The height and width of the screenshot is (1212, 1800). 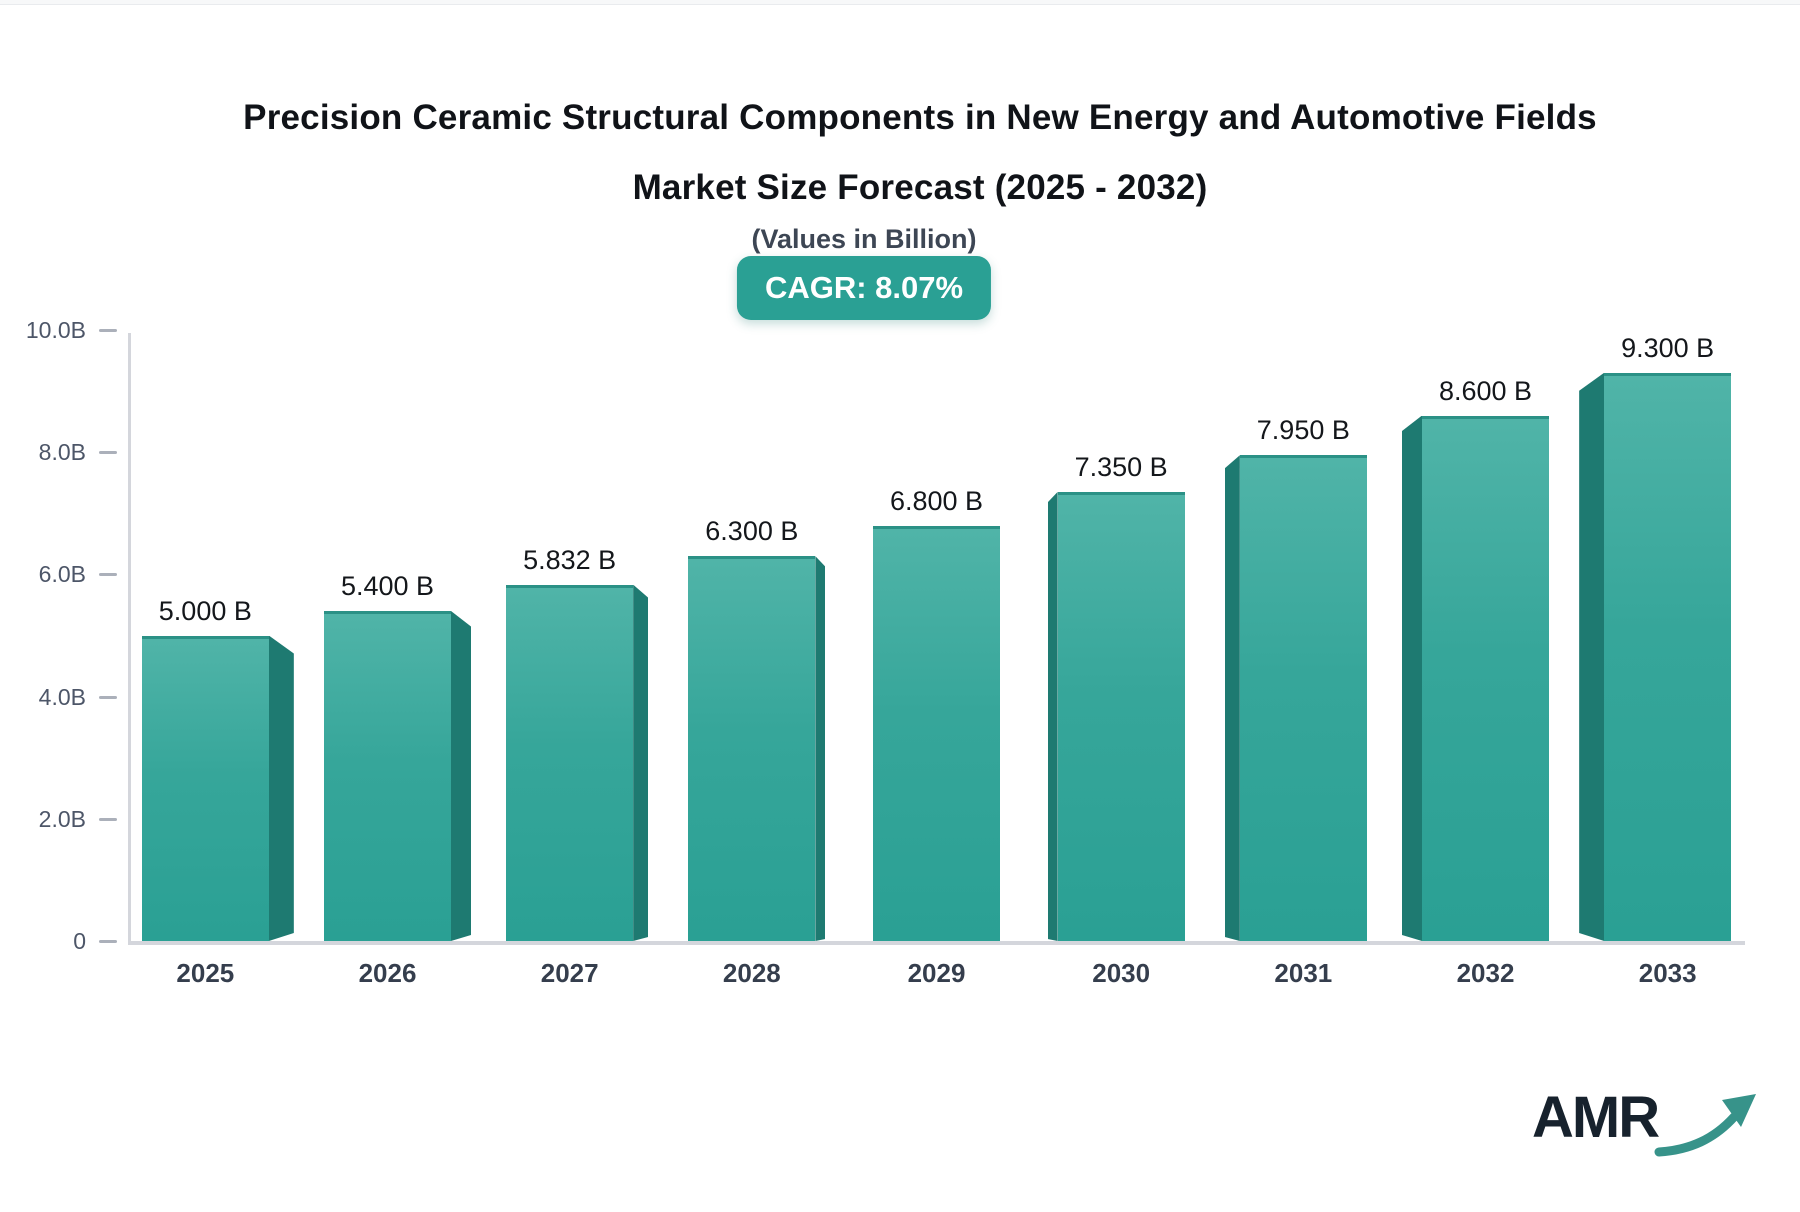 What do you see at coordinates (1121, 466) in the screenshot?
I see `bar-value-label: 7.350 B` at bounding box center [1121, 466].